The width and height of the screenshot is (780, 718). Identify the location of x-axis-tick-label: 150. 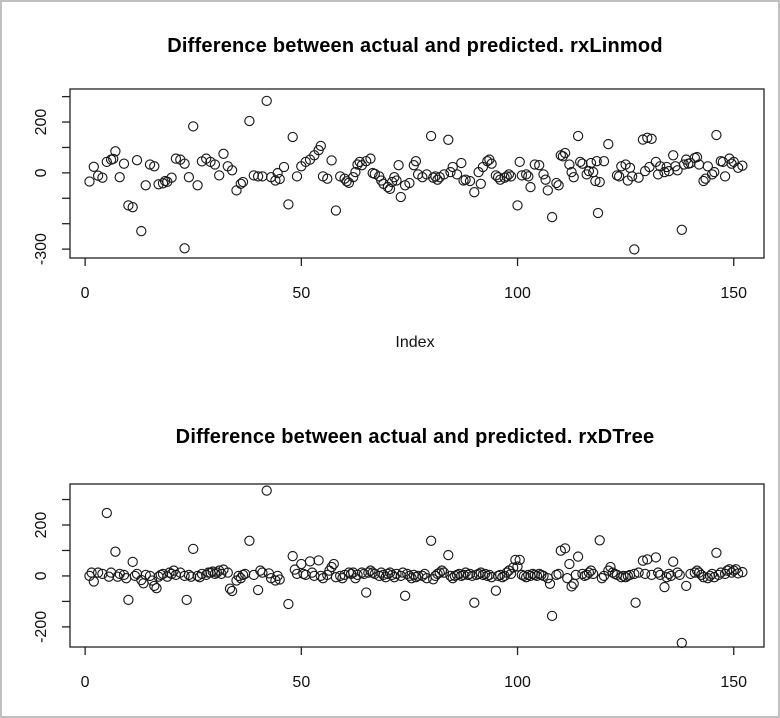
(733, 293).